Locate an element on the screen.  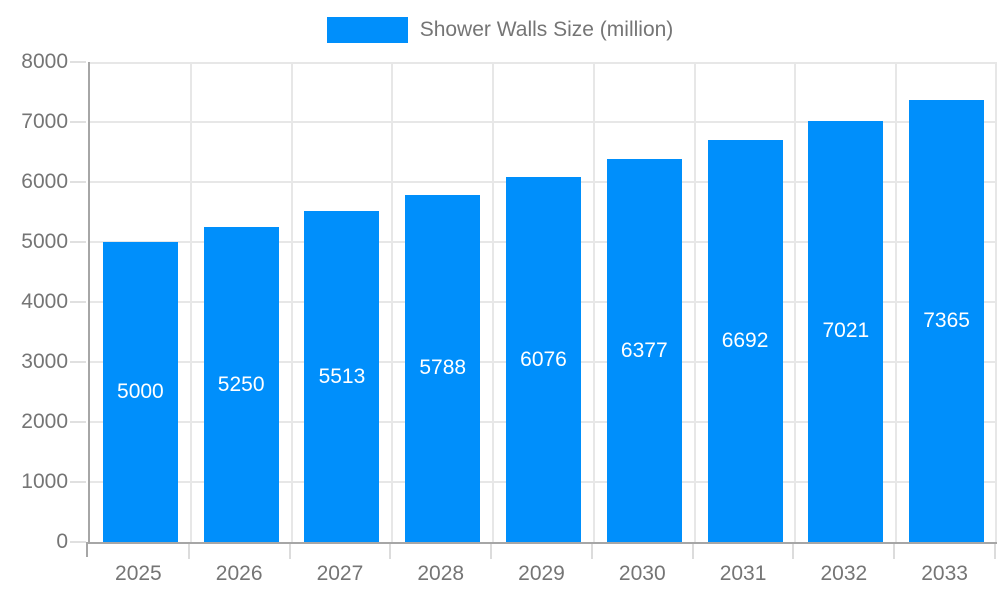
x-axis-tick-label: 2032 is located at coordinates (844, 573).